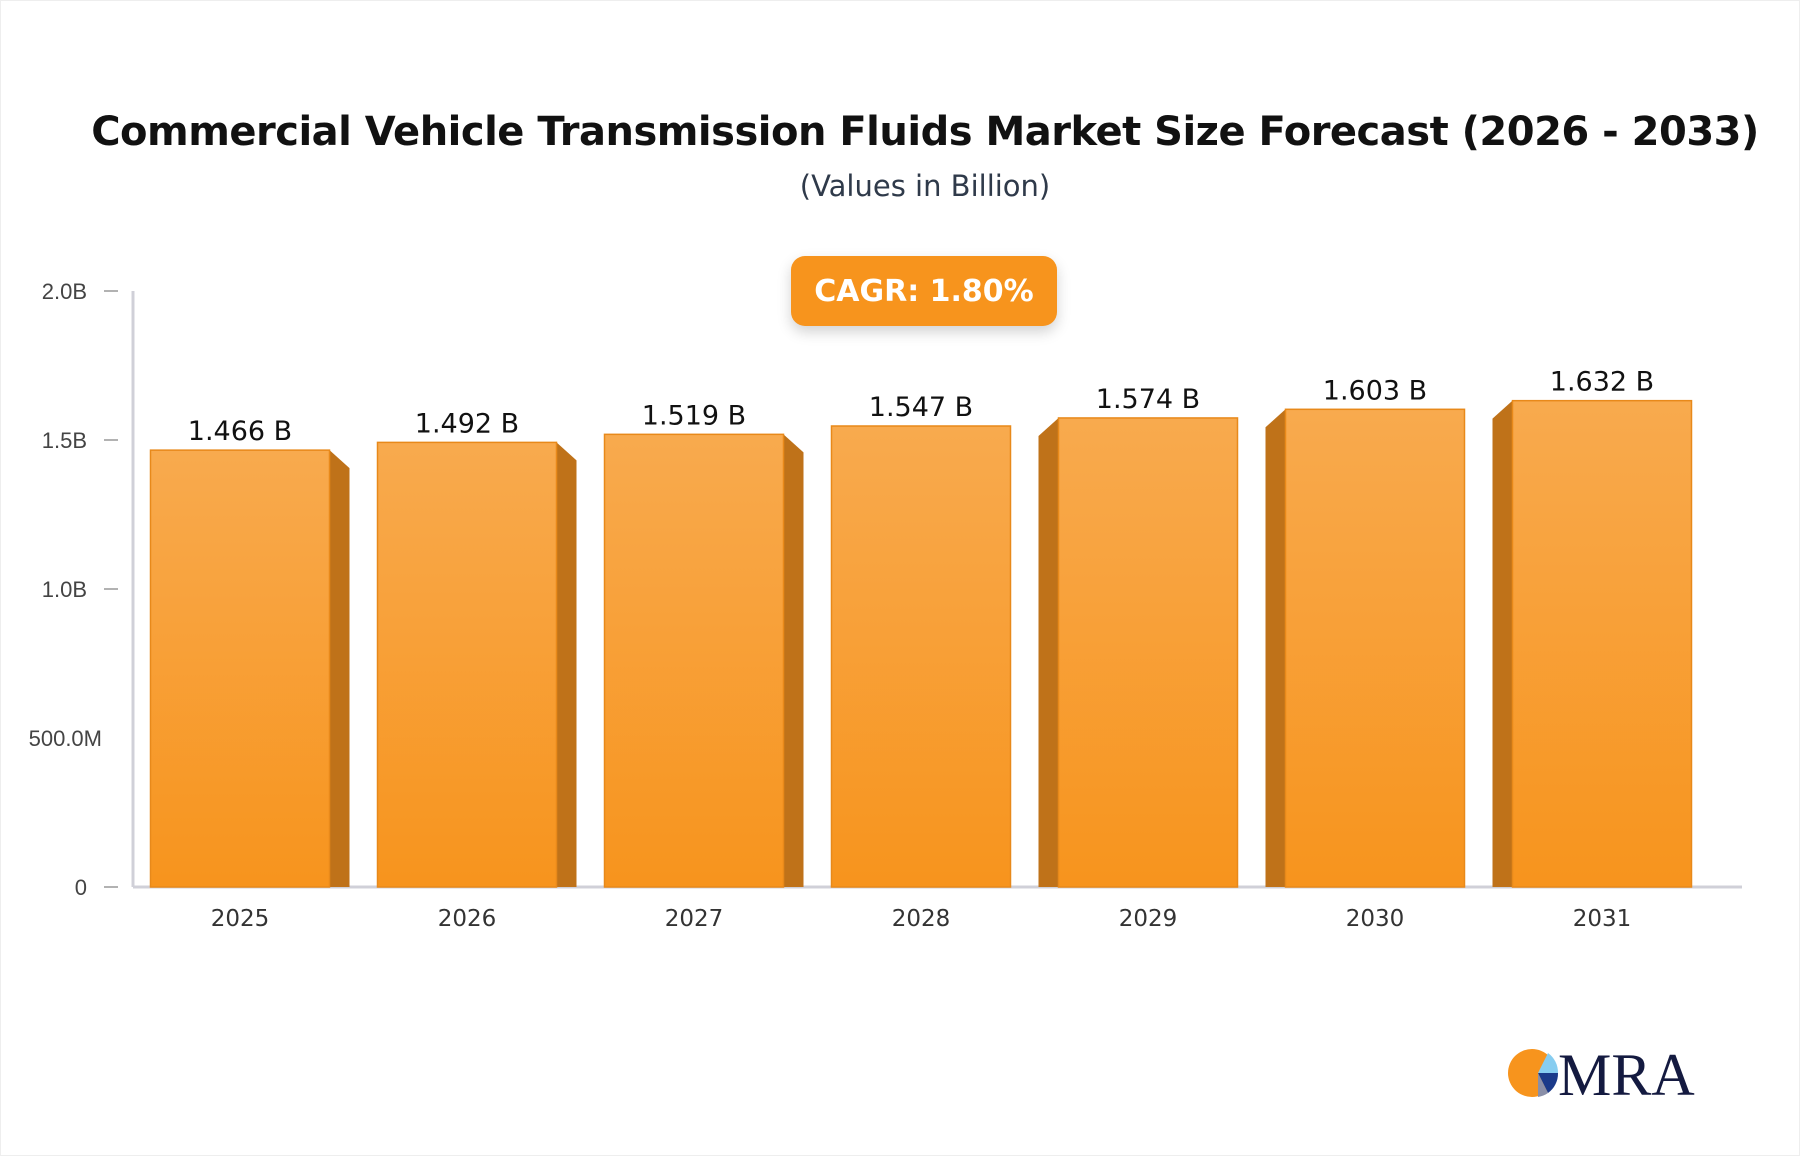  What do you see at coordinates (1148, 399) in the screenshot?
I see `data-label: 1.574 B` at bounding box center [1148, 399].